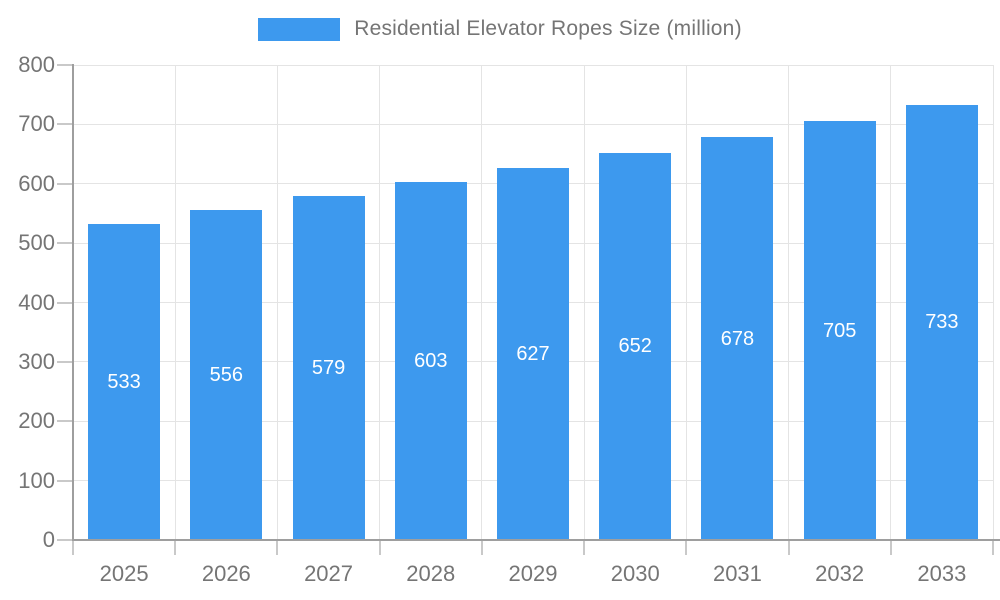  Describe the element at coordinates (36, 480) in the screenshot. I see `y-axis-label-100: 100` at that location.